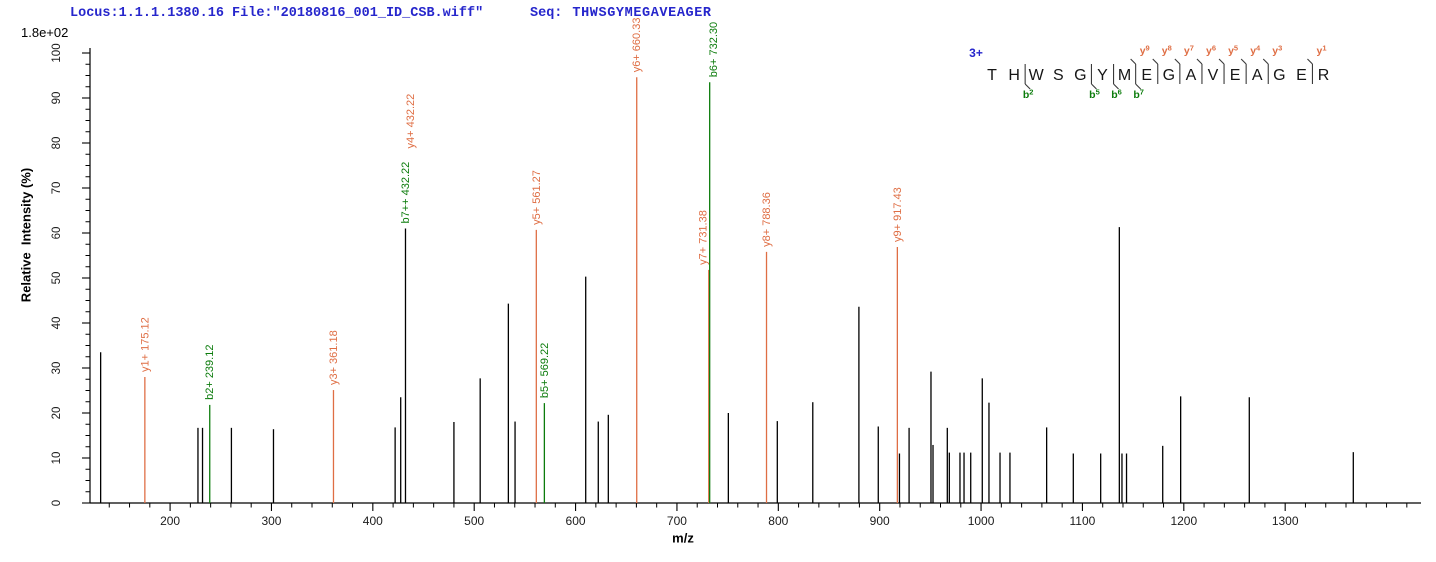  What do you see at coordinates (406, 193) in the screenshot?
I see `peak-label: b7++ 432.22` at bounding box center [406, 193].